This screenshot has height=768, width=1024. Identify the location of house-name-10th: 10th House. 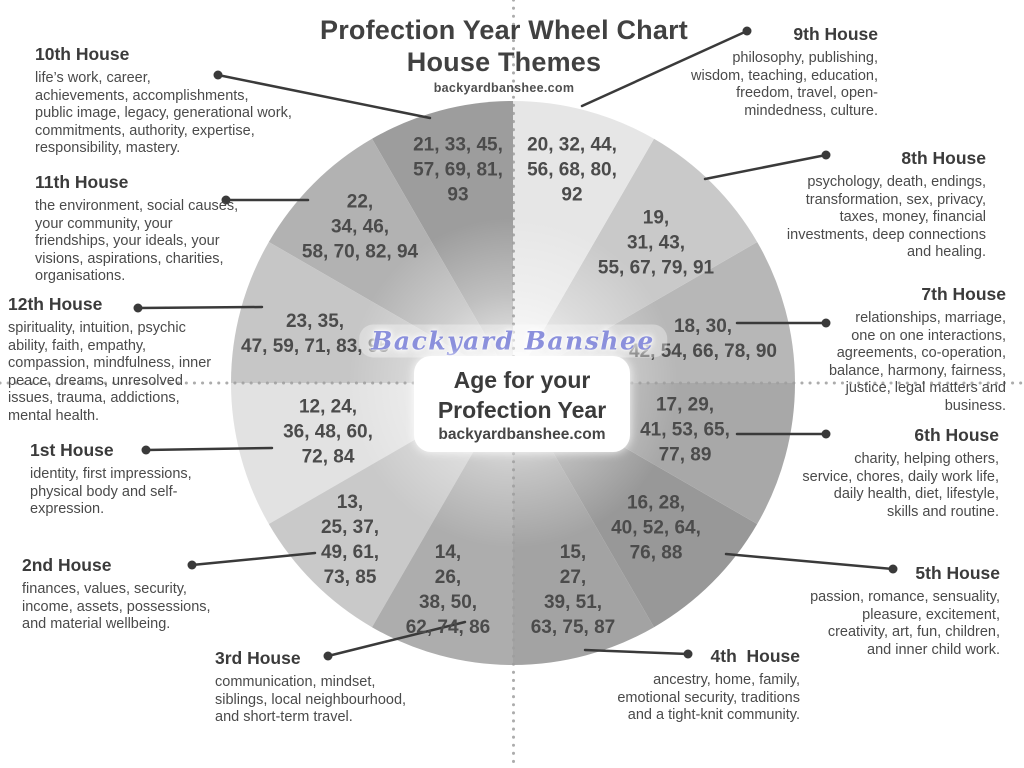
(82, 54).